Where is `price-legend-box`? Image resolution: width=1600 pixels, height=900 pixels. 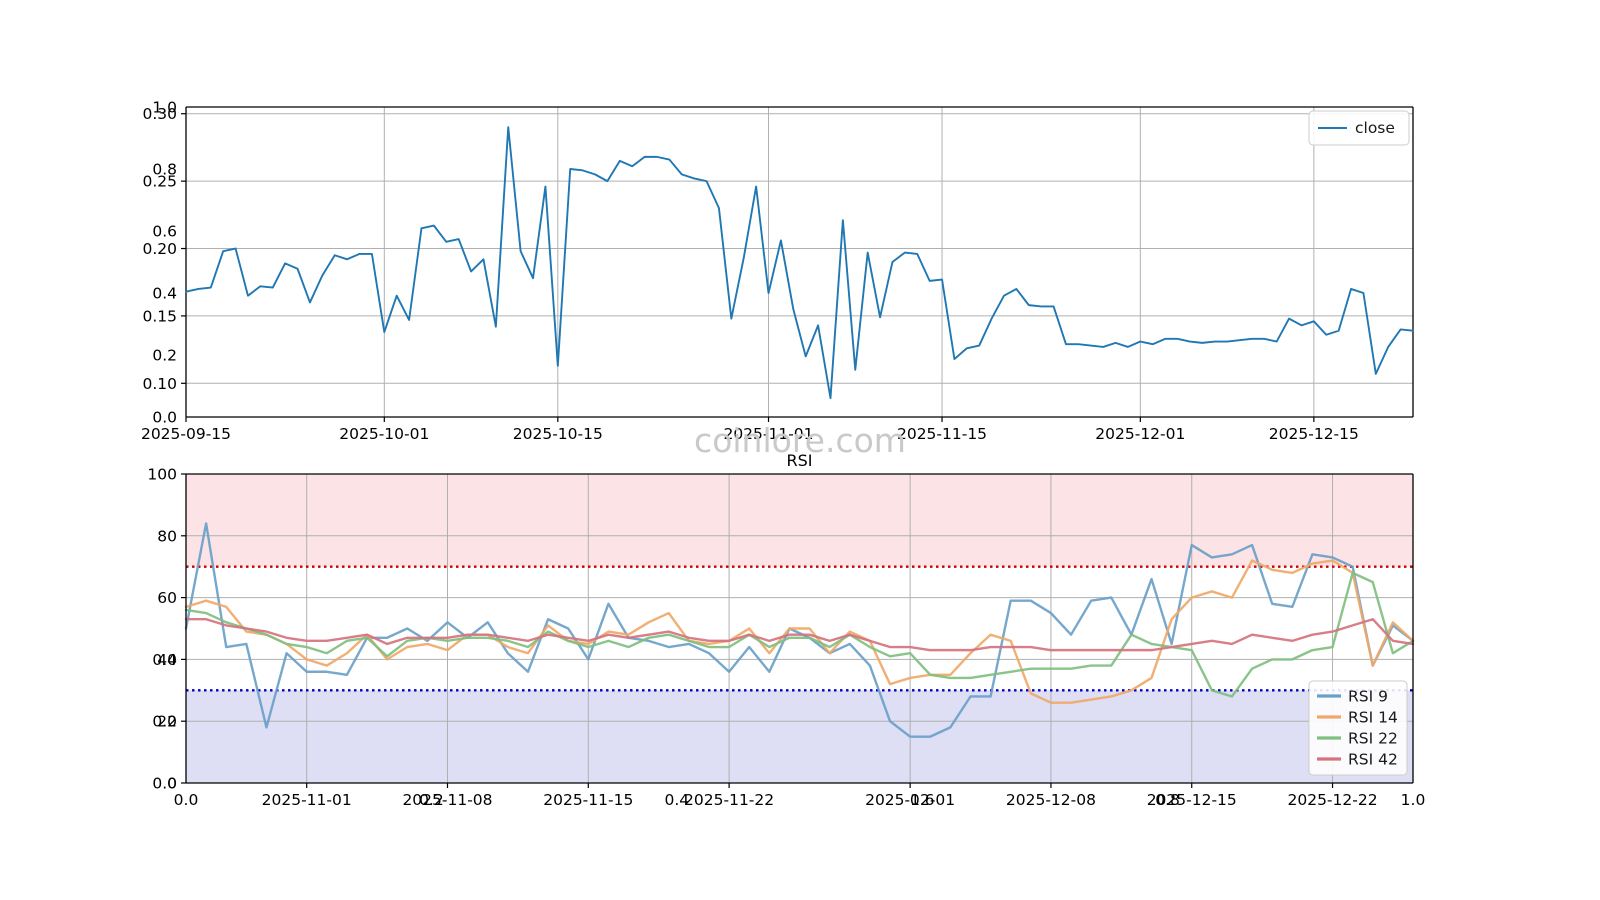
price-legend-box is located at coordinates (1359, 128).